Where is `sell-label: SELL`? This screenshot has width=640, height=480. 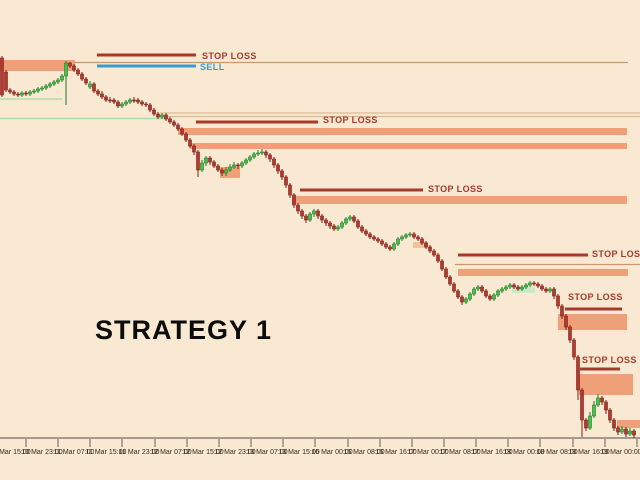 sell-label: SELL is located at coordinates (212, 67).